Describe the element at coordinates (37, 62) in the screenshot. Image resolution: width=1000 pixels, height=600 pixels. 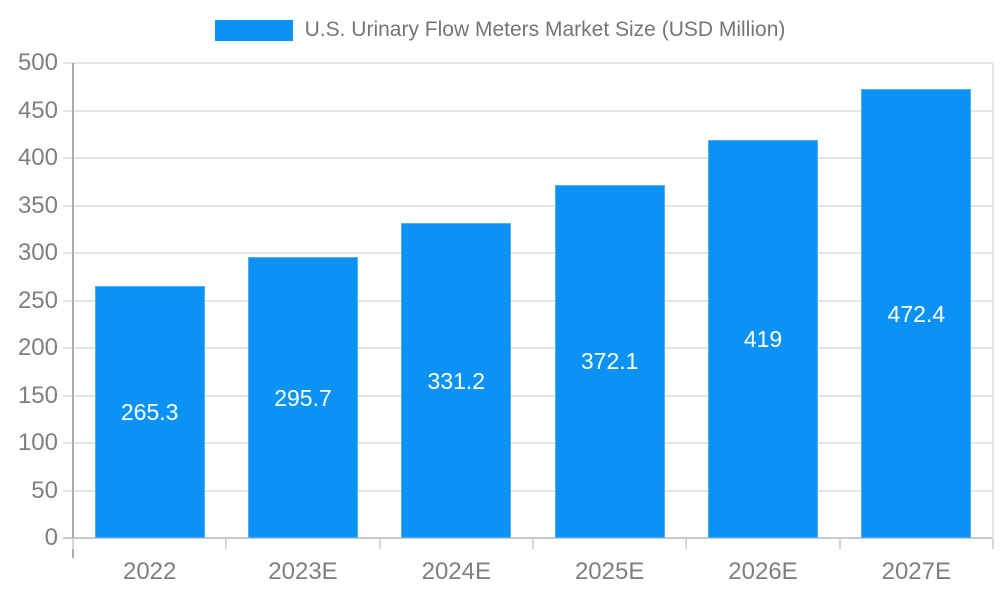
I see `y-tick-label: 500` at that location.